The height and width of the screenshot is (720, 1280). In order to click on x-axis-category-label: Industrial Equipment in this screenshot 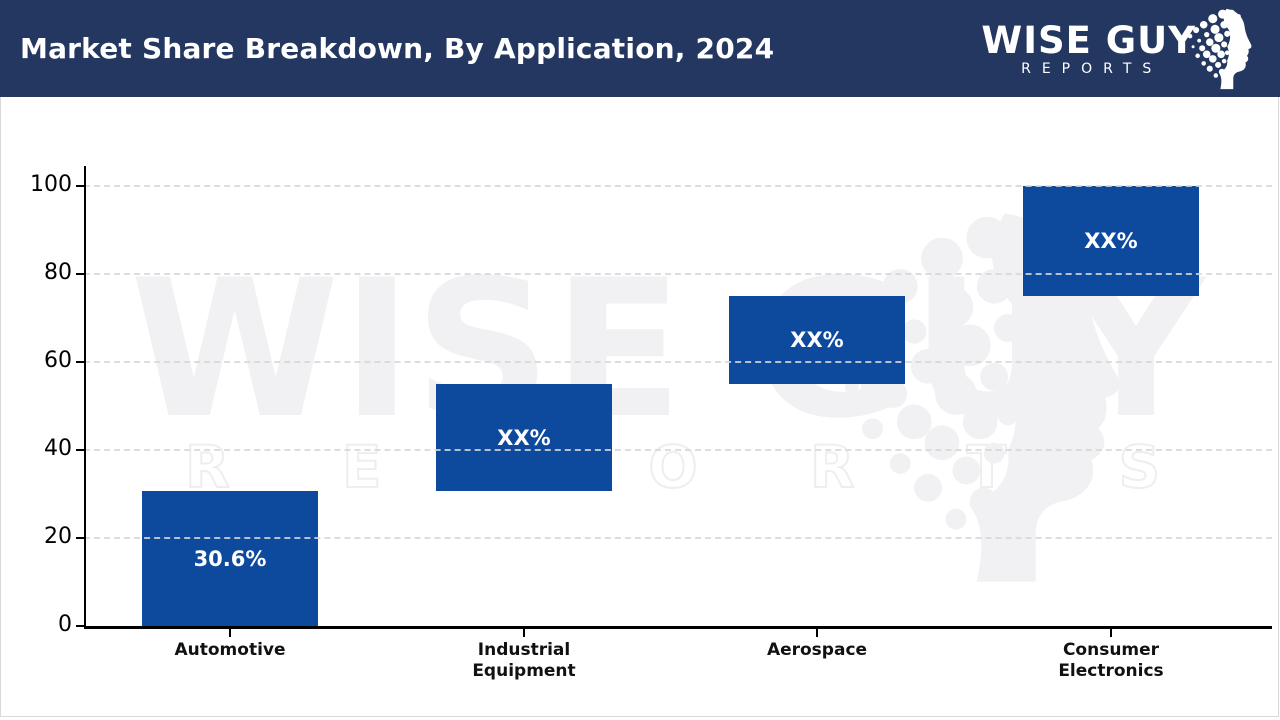, I will do `click(524, 661)`.